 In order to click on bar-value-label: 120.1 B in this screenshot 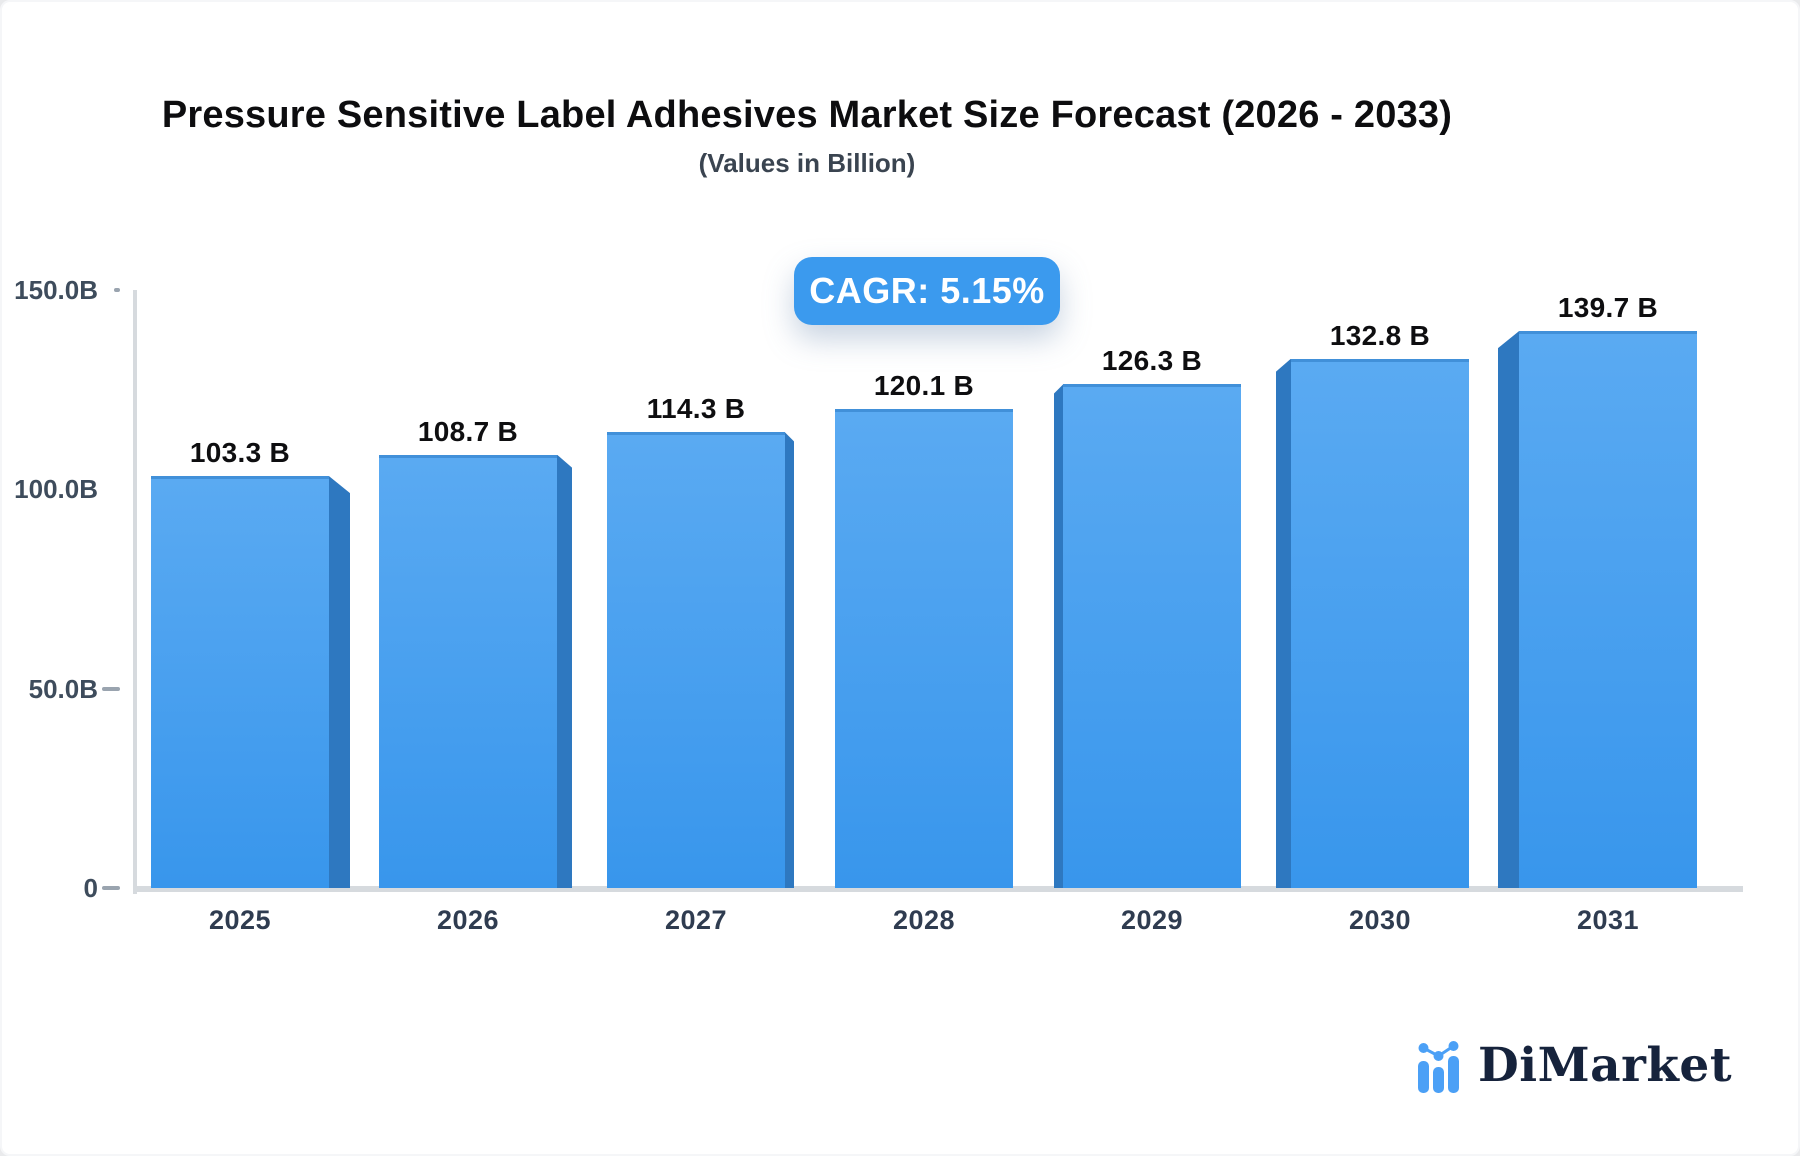, I will do `click(924, 386)`.